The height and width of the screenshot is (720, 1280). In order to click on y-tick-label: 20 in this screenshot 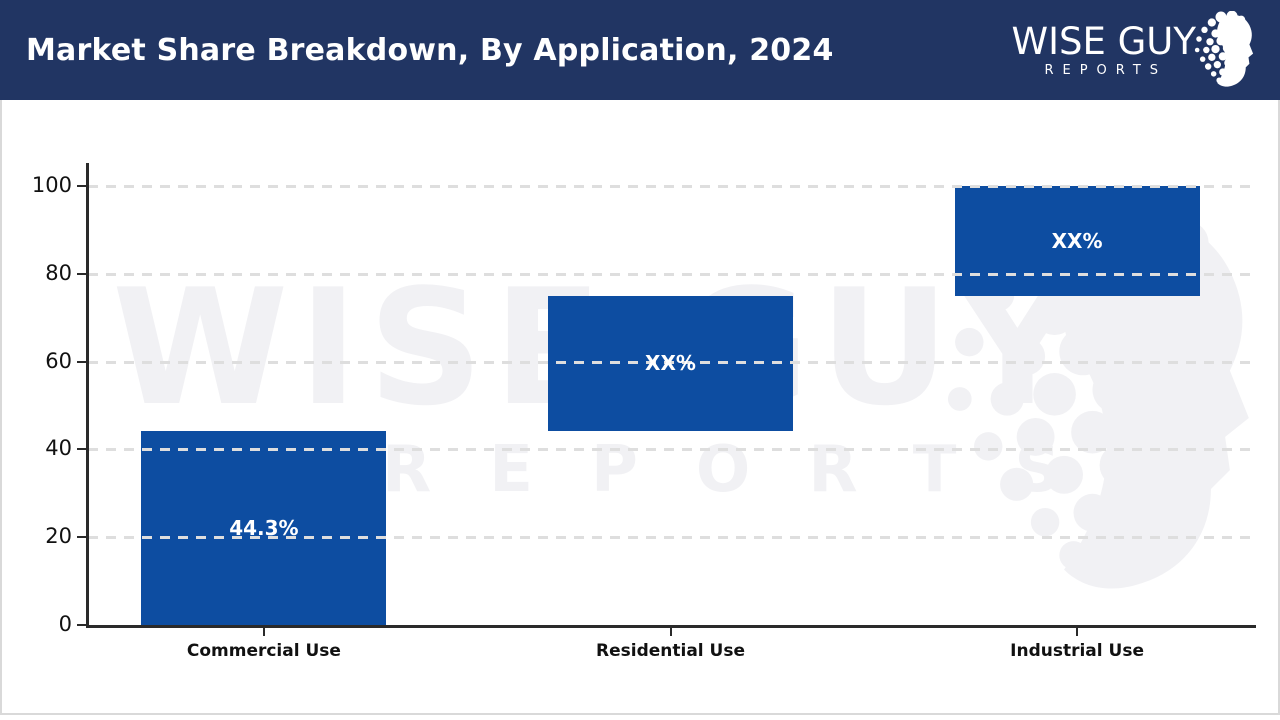, I will do `click(58, 536)`.